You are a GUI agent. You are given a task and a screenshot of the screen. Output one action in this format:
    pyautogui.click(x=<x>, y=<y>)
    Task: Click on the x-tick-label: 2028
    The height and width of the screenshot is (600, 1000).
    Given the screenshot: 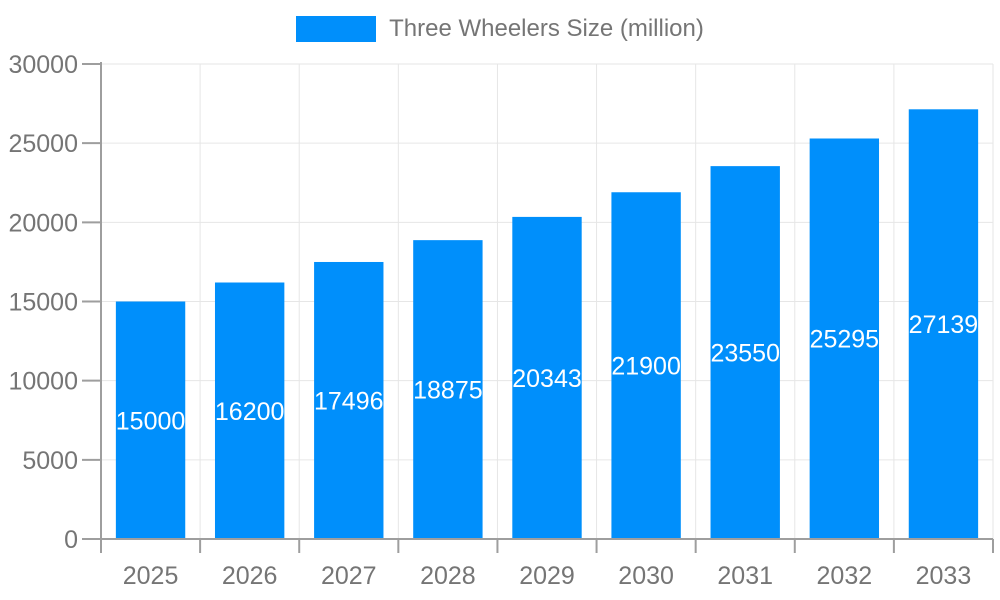 What is the action you would take?
    pyautogui.click(x=448, y=576)
    